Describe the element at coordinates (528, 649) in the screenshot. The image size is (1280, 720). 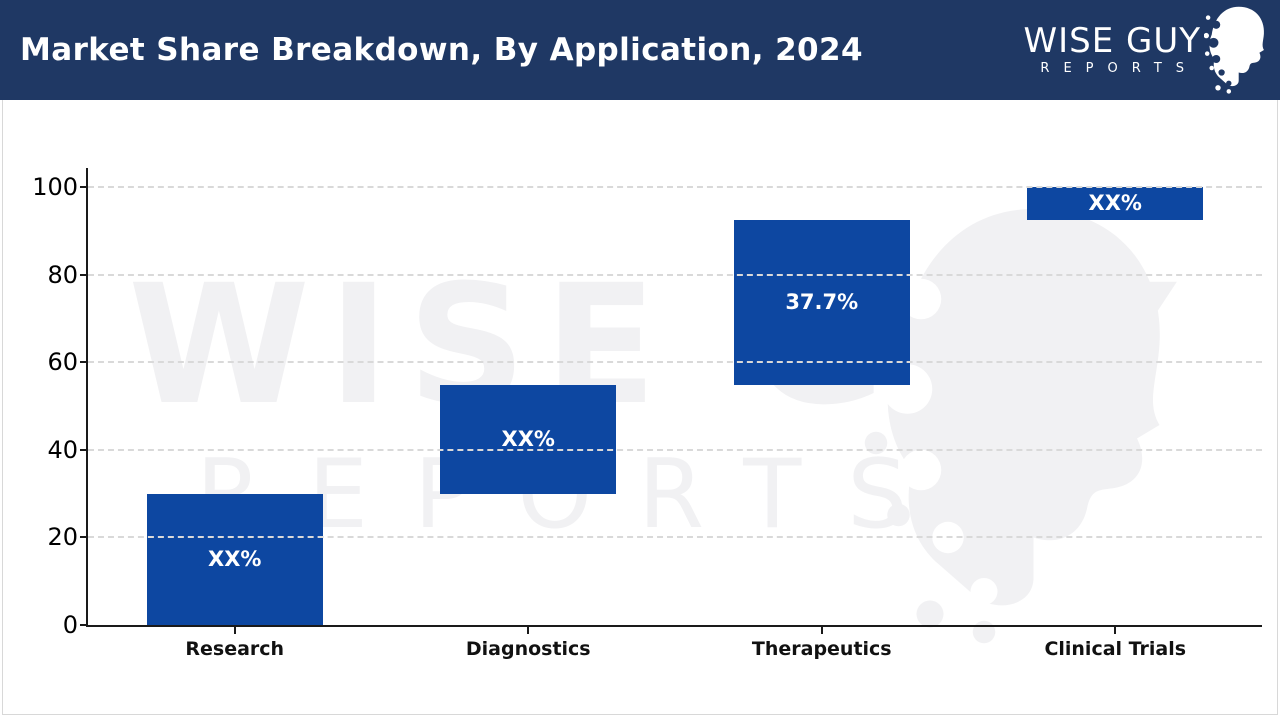
I see `x-axis-label: Diagnostics` at that location.